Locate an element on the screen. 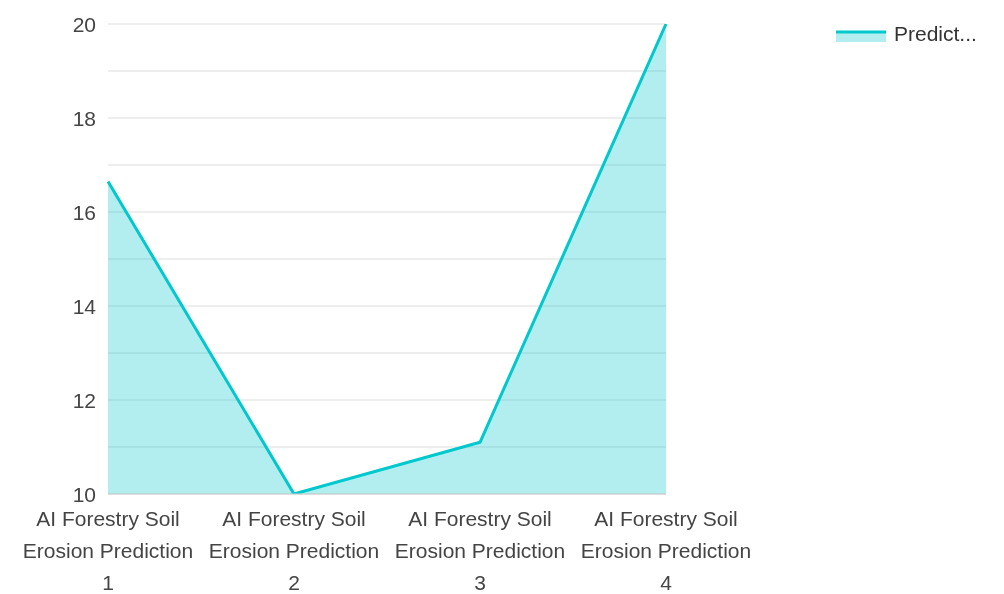 This screenshot has width=1004, height=594. y-tick-label: 12 is located at coordinates (84, 400).